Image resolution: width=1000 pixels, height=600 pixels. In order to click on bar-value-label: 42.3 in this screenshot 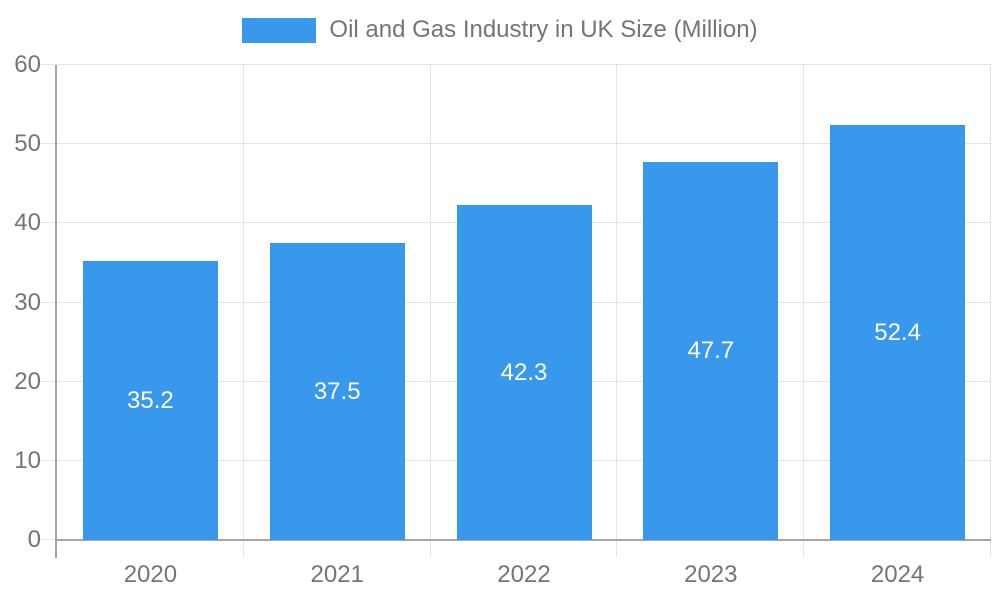, I will do `click(524, 372)`.